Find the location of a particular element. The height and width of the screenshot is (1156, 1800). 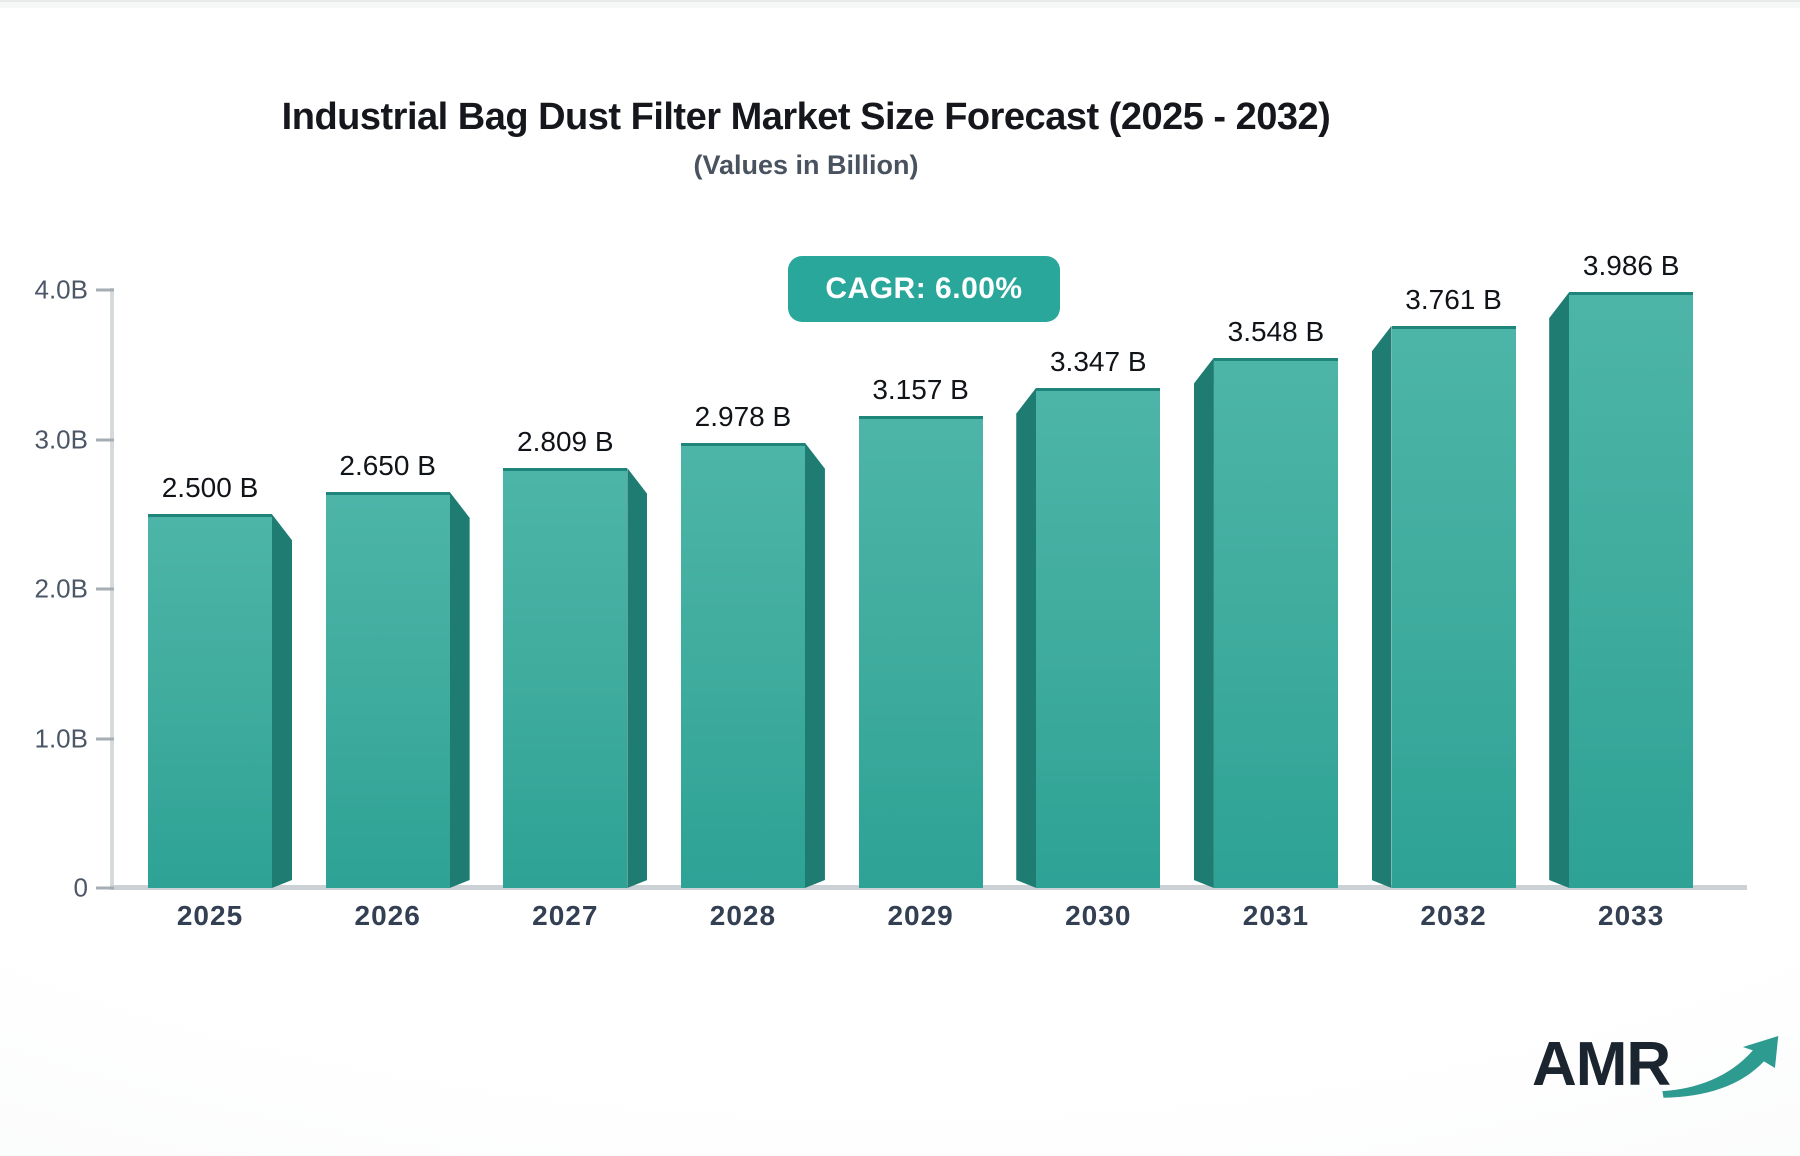

amr-logo: AMR is located at coordinates (1663, 1069).